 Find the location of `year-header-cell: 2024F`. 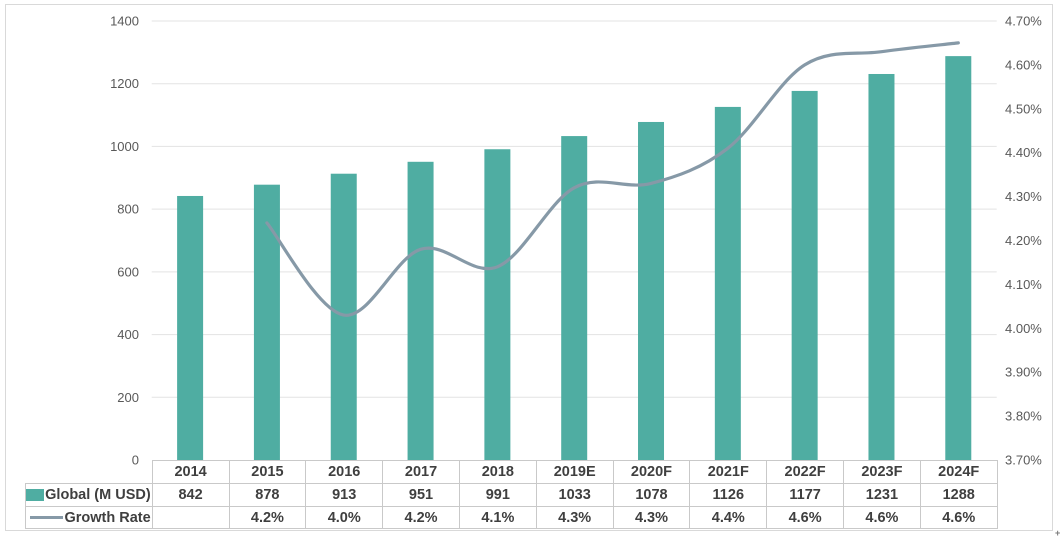

year-header-cell: 2024F is located at coordinates (958, 472).